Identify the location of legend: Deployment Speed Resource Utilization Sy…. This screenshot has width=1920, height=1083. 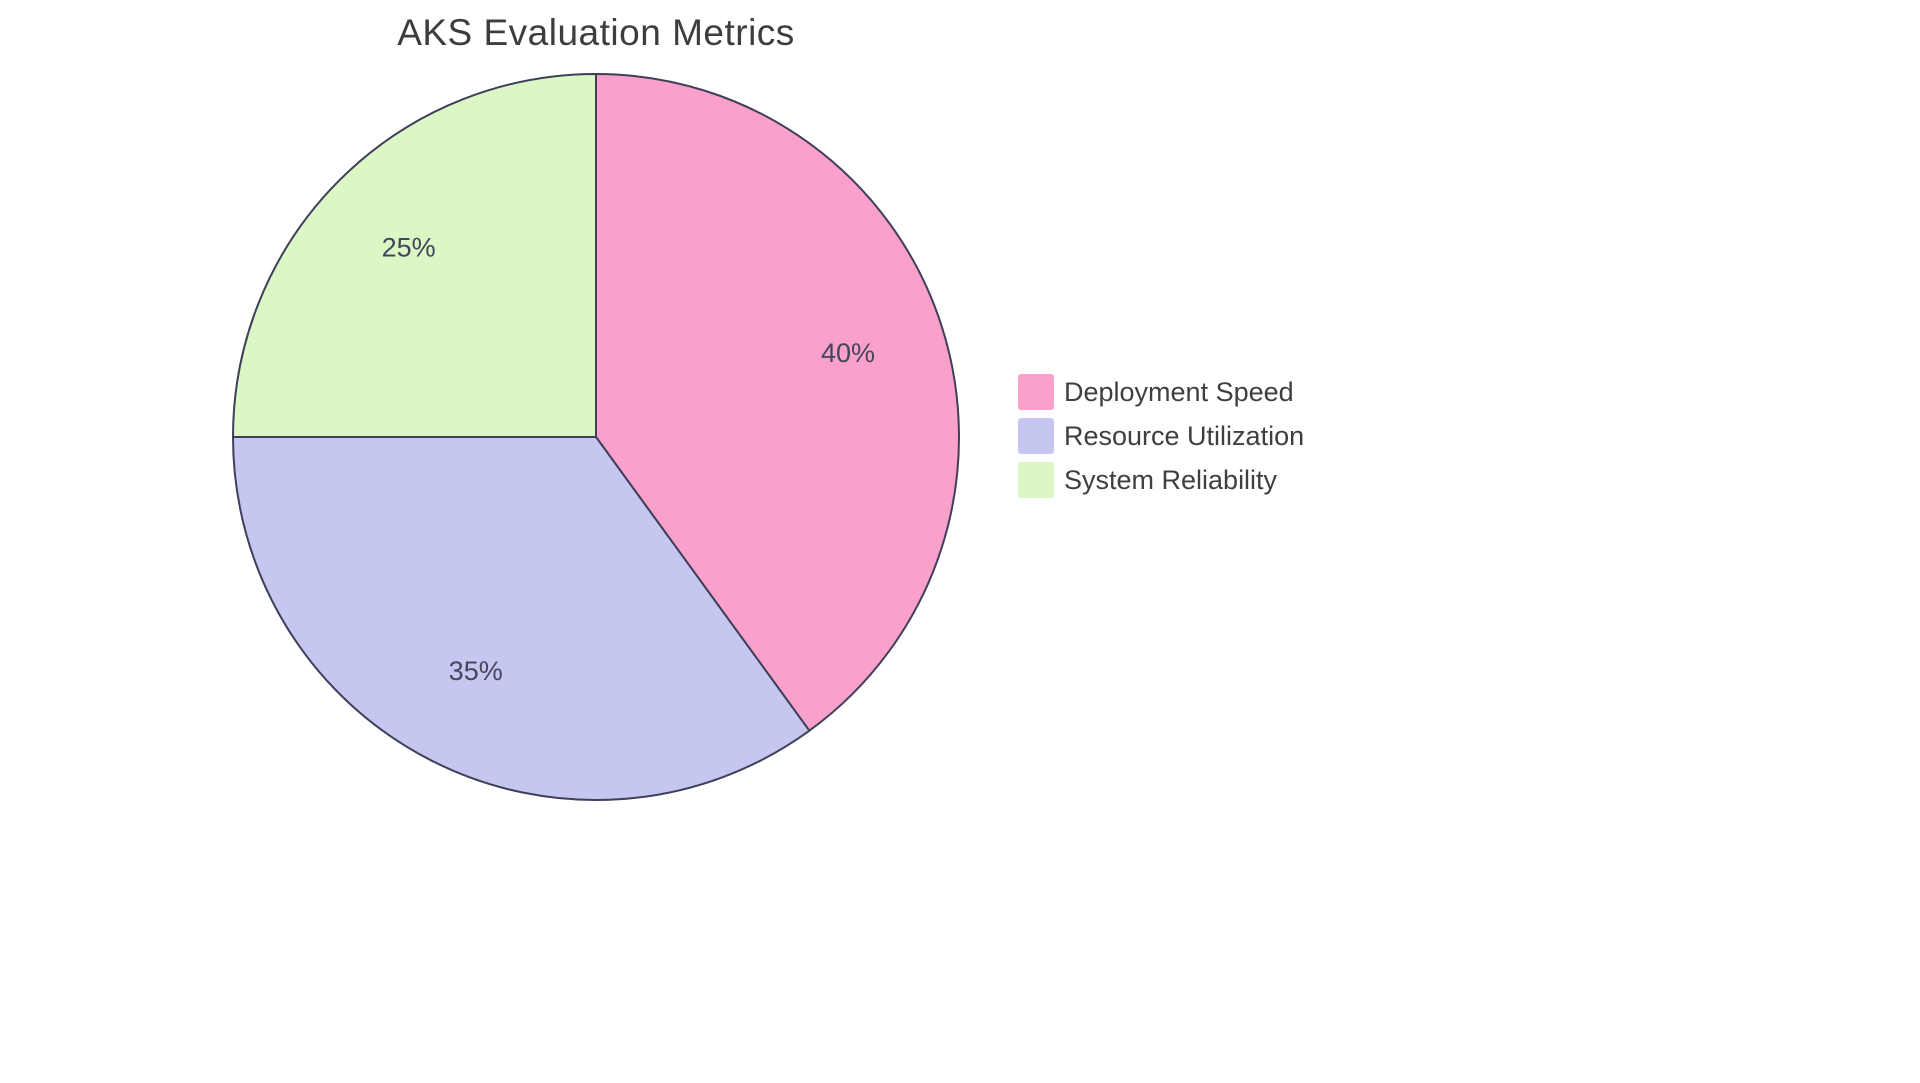
(1161, 436).